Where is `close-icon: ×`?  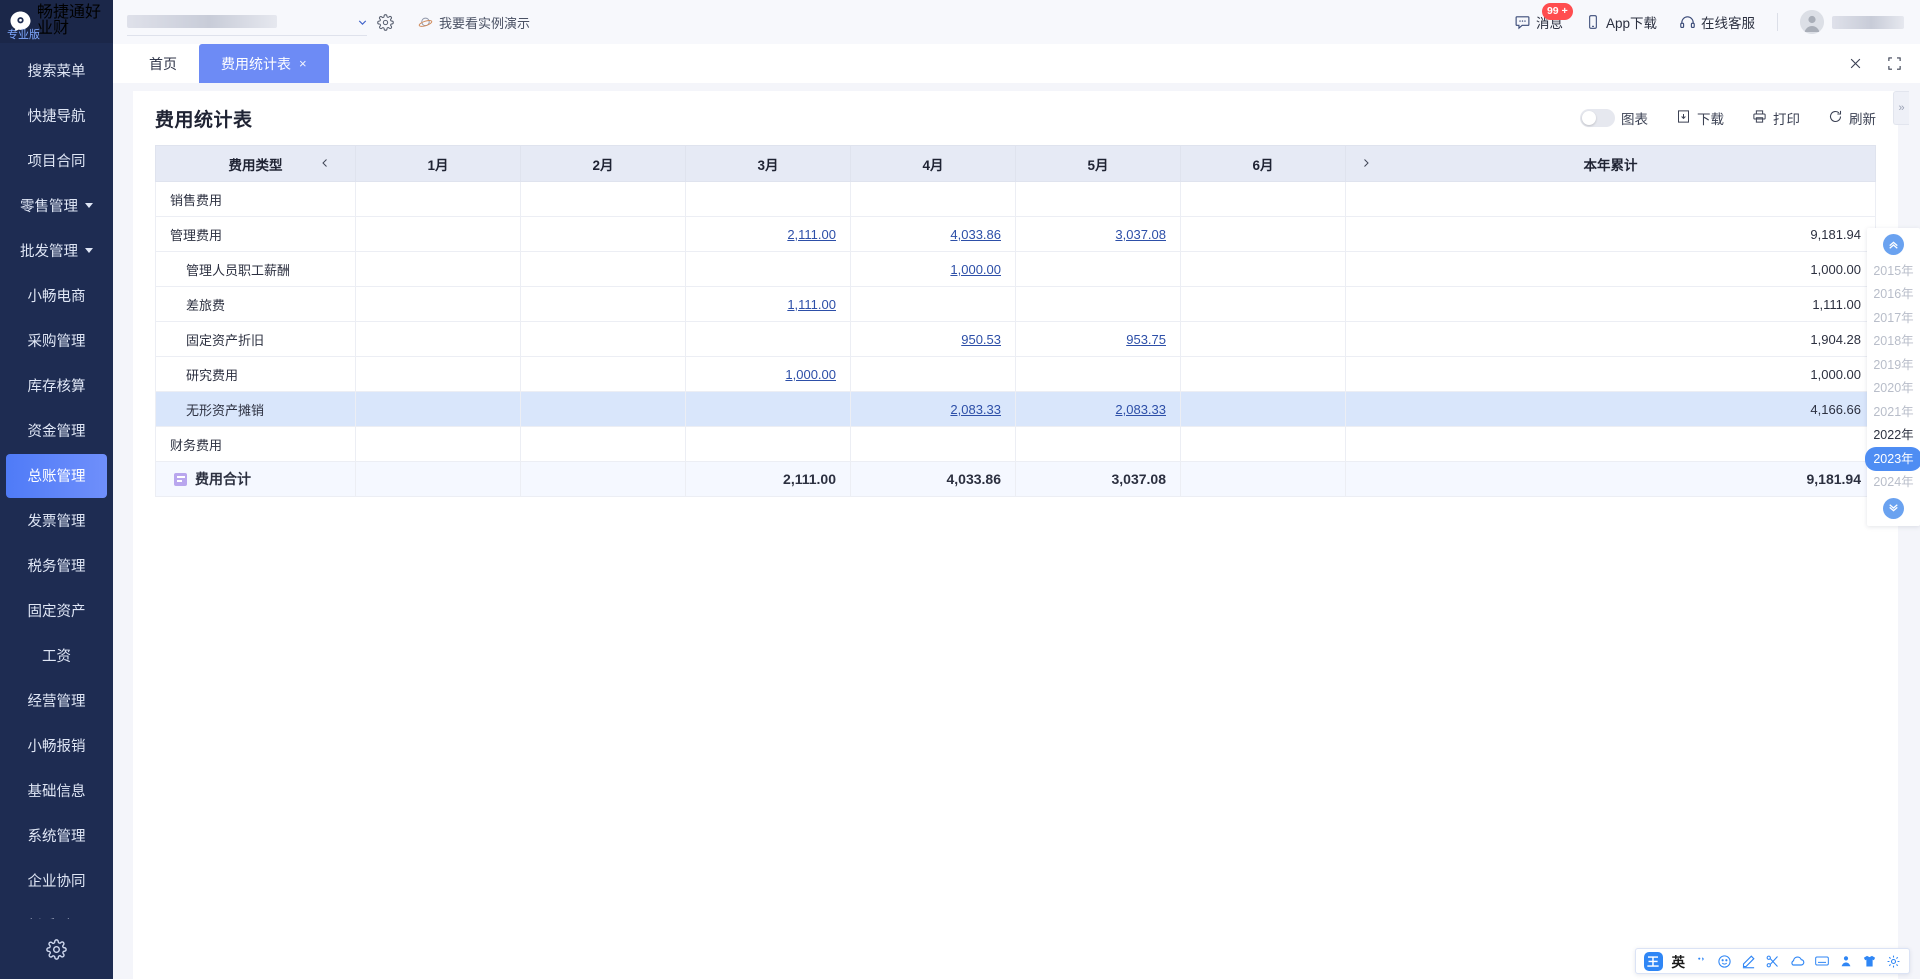
close-icon: × is located at coordinates (303, 63).